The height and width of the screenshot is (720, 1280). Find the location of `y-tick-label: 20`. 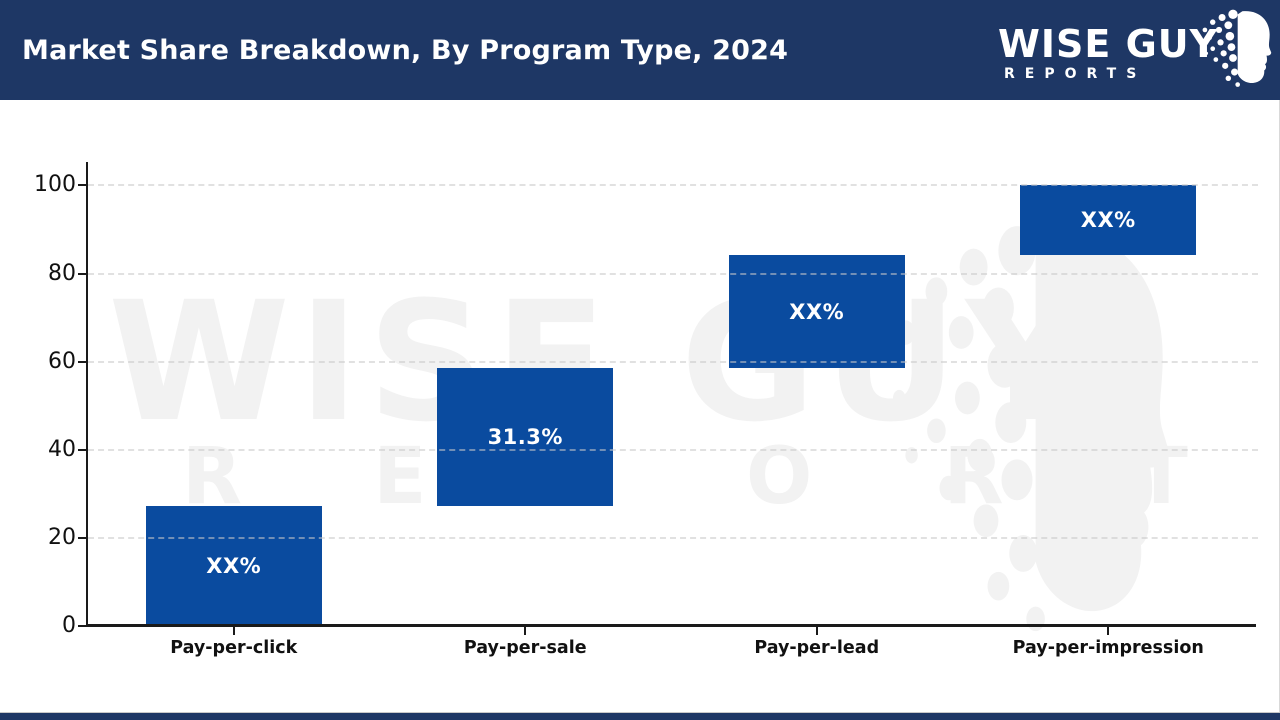

y-tick-label: 20 is located at coordinates (62, 537).